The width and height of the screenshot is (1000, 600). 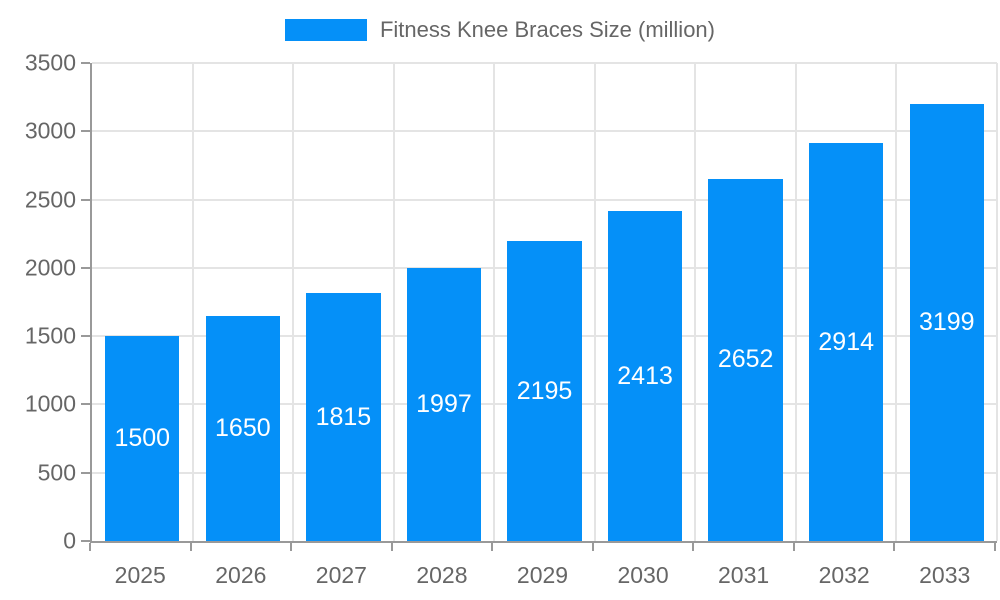 What do you see at coordinates (69, 540) in the screenshot?
I see `y-axis-tick-label: 0` at bounding box center [69, 540].